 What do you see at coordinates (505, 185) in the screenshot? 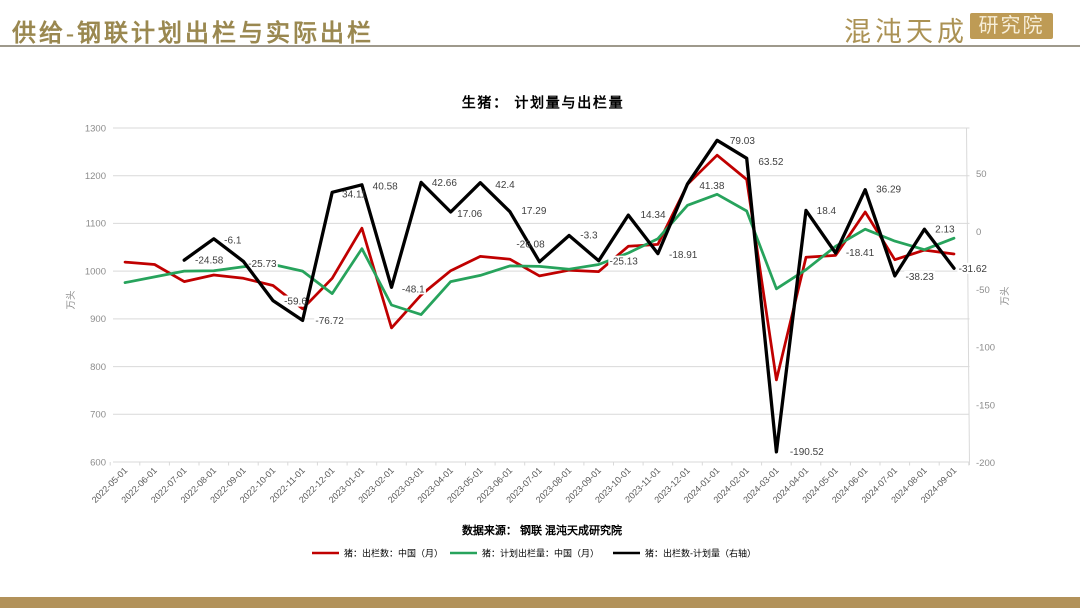
I see `svg-text: 42.4` at bounding box center [505, 185].